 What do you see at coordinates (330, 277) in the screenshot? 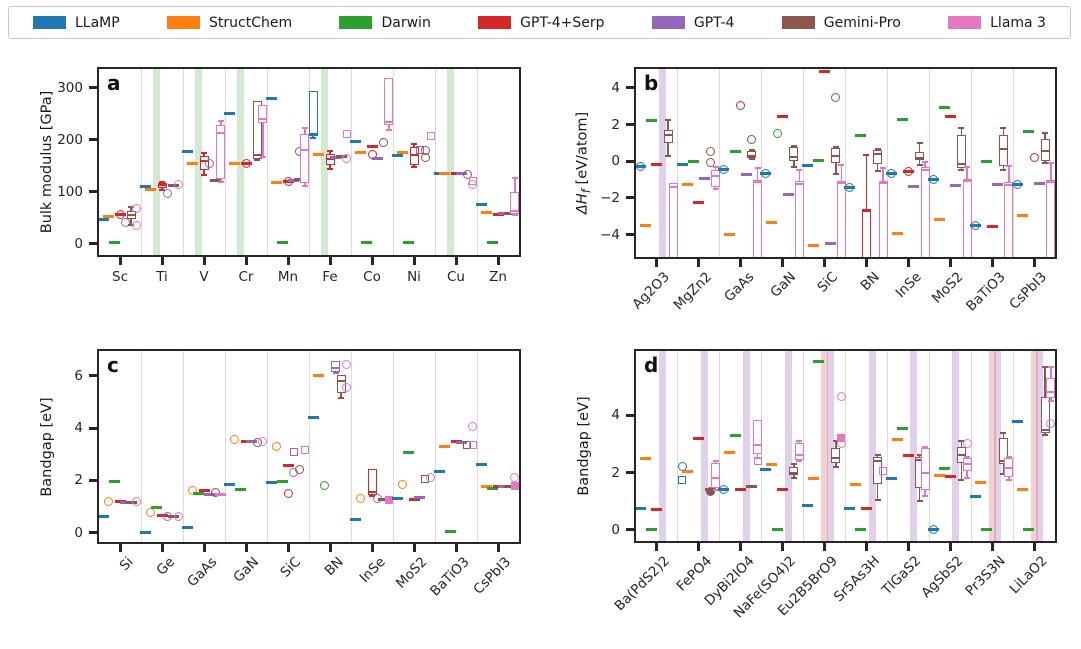
I see `x-tick-label: Fe` at bounding box center [330, 277].